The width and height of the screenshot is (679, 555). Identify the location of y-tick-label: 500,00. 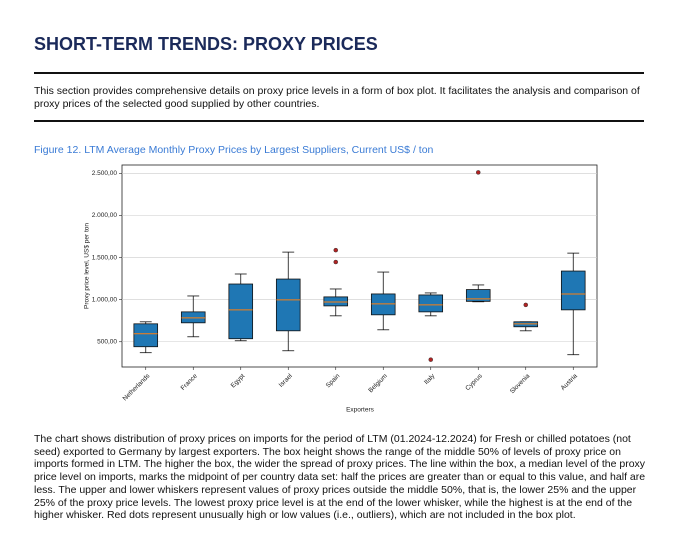
(107, 341).